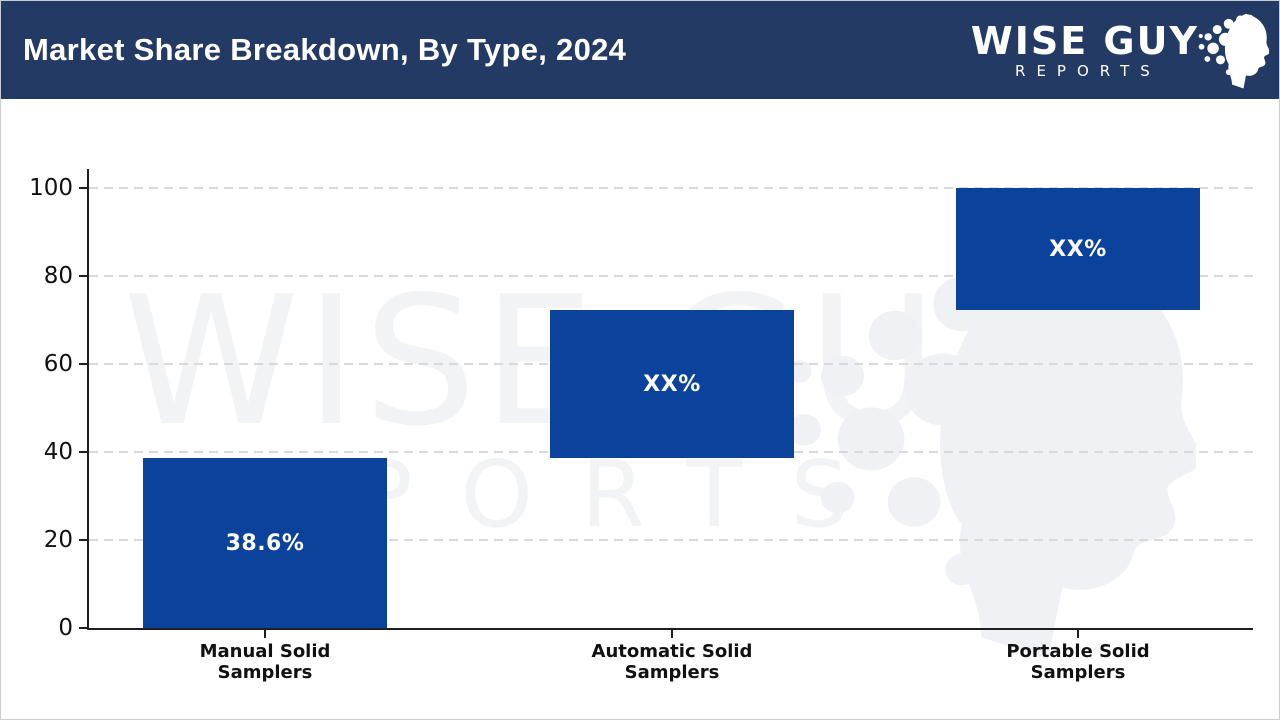 The image size is (1280, 720). I want to click on y-axis-line, so click(88, 399).